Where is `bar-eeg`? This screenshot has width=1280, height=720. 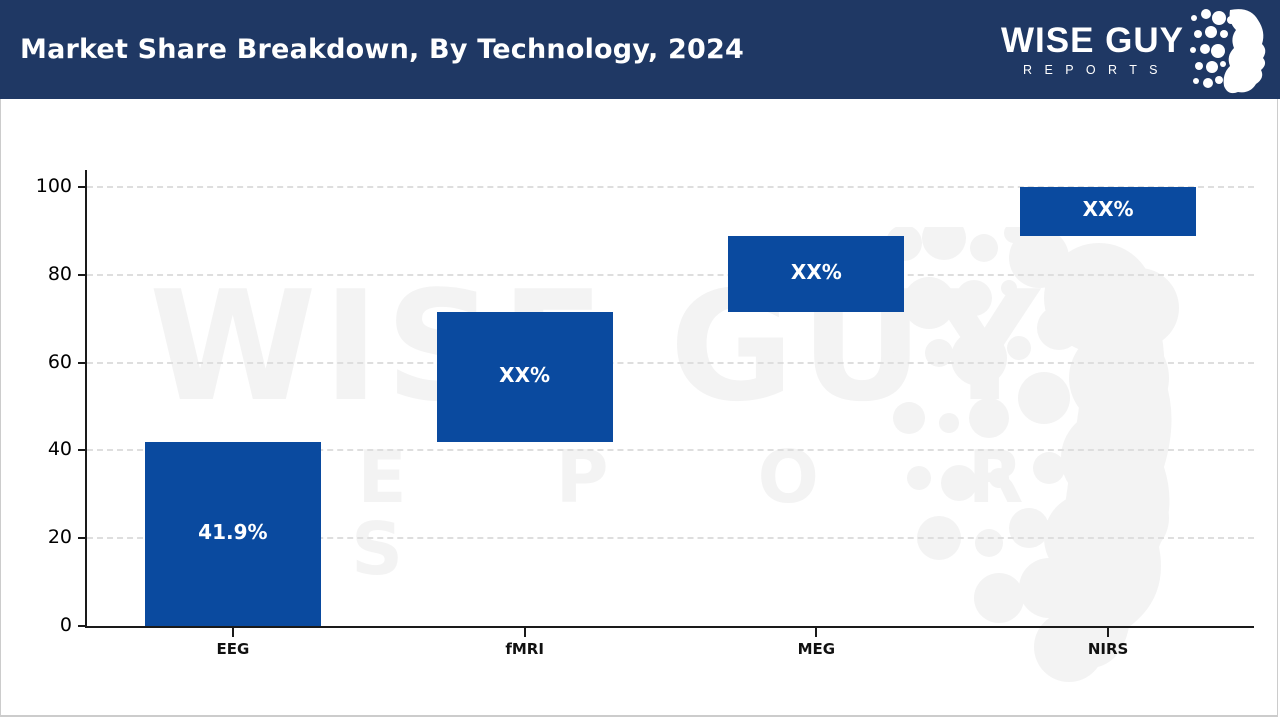
bar-eeg is located at coordinates (232, 534).